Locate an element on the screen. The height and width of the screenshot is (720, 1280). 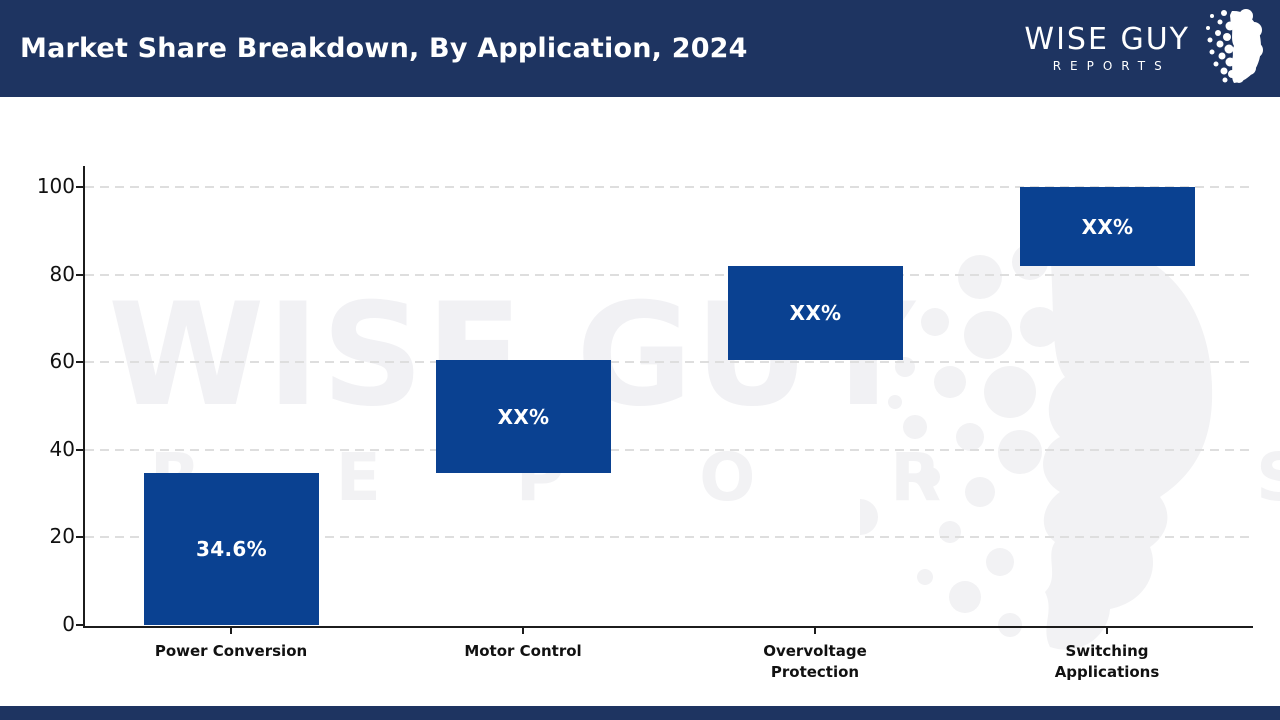
brand-logo-line1: WISE GUY is located at coordinates (1107, 39).